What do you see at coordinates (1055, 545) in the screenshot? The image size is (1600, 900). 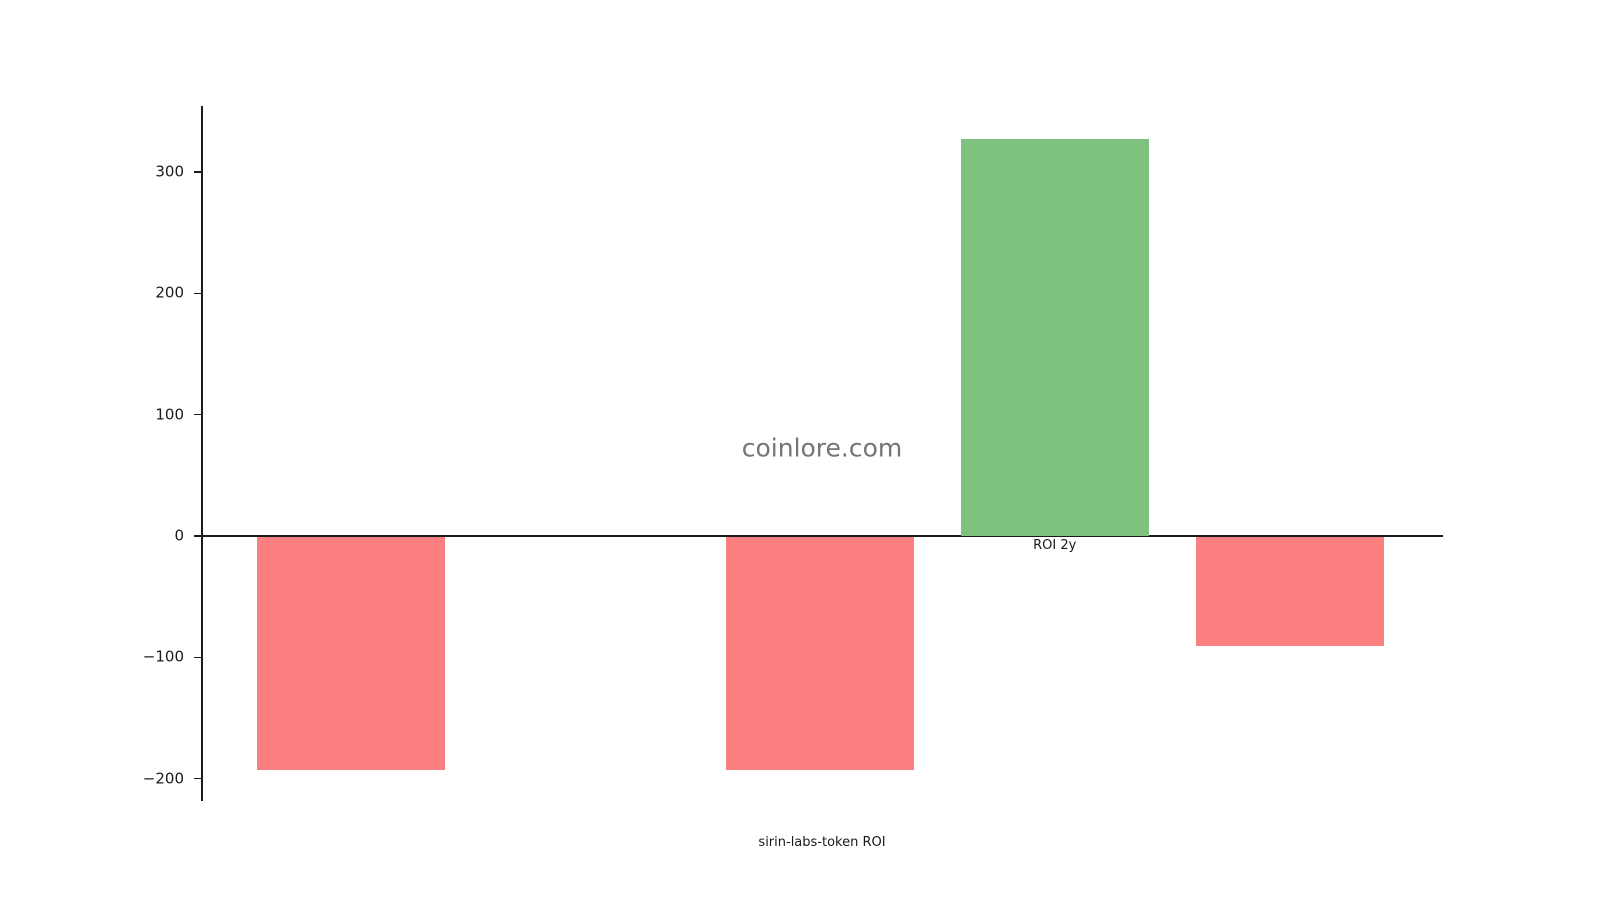 I see `x-tick-label-roi-2y: ROI 2y` at bounding box center [1055, 545].